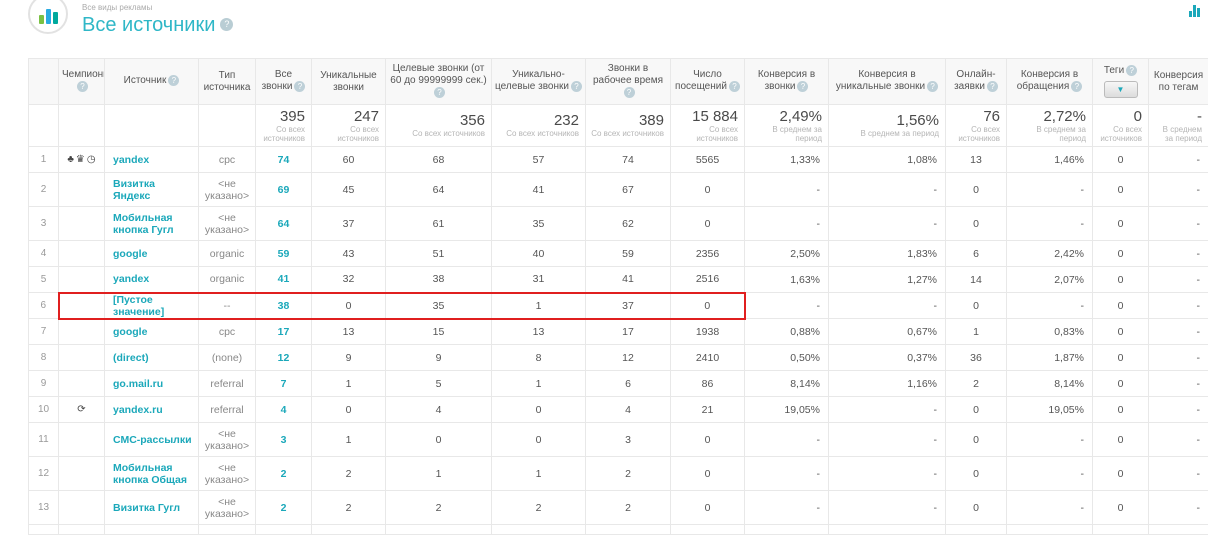 This screenshot has width=1208, height=536. I want to click on column-header-conv_calls: Конверсия в звонки?, so click(786, 81).